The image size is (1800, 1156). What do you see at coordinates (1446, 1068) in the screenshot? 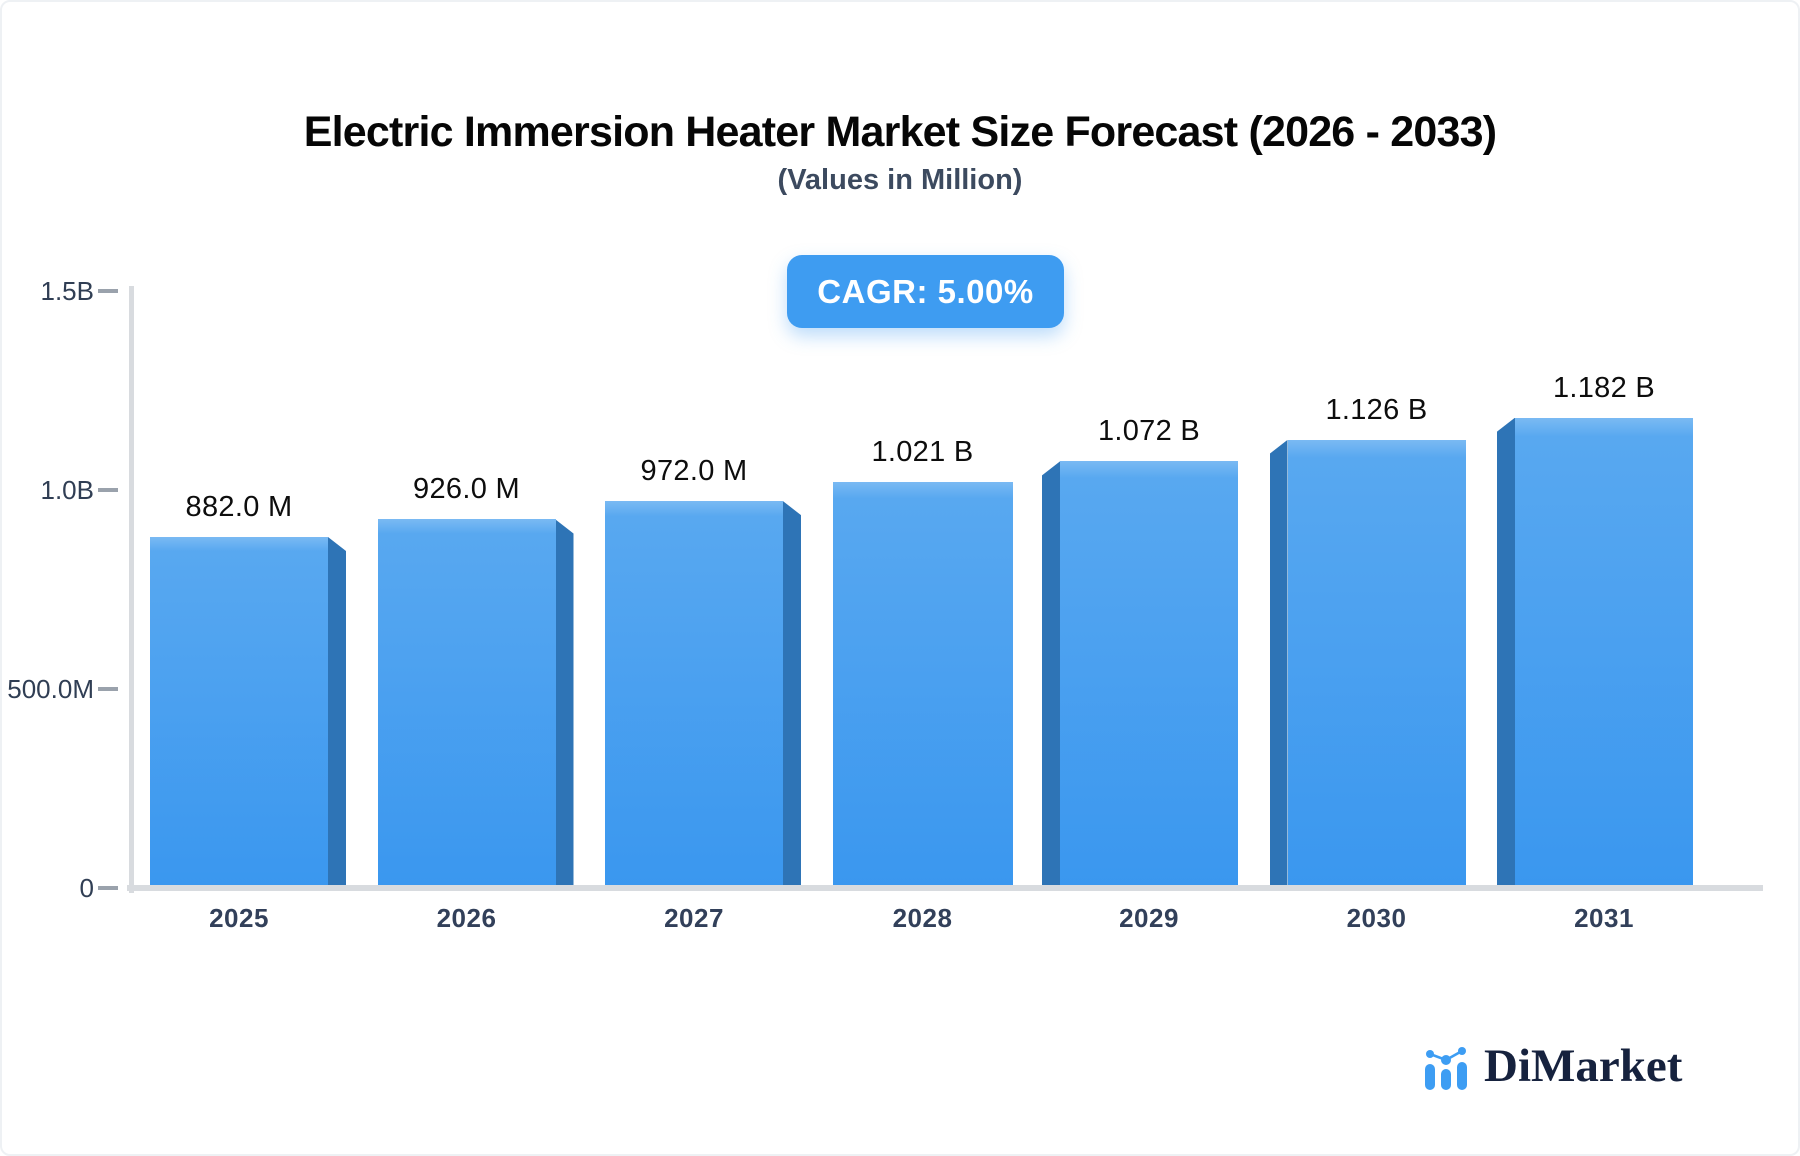
I see `mini-bar-chart-logo-icon` at bounding box center [1446, 1068].